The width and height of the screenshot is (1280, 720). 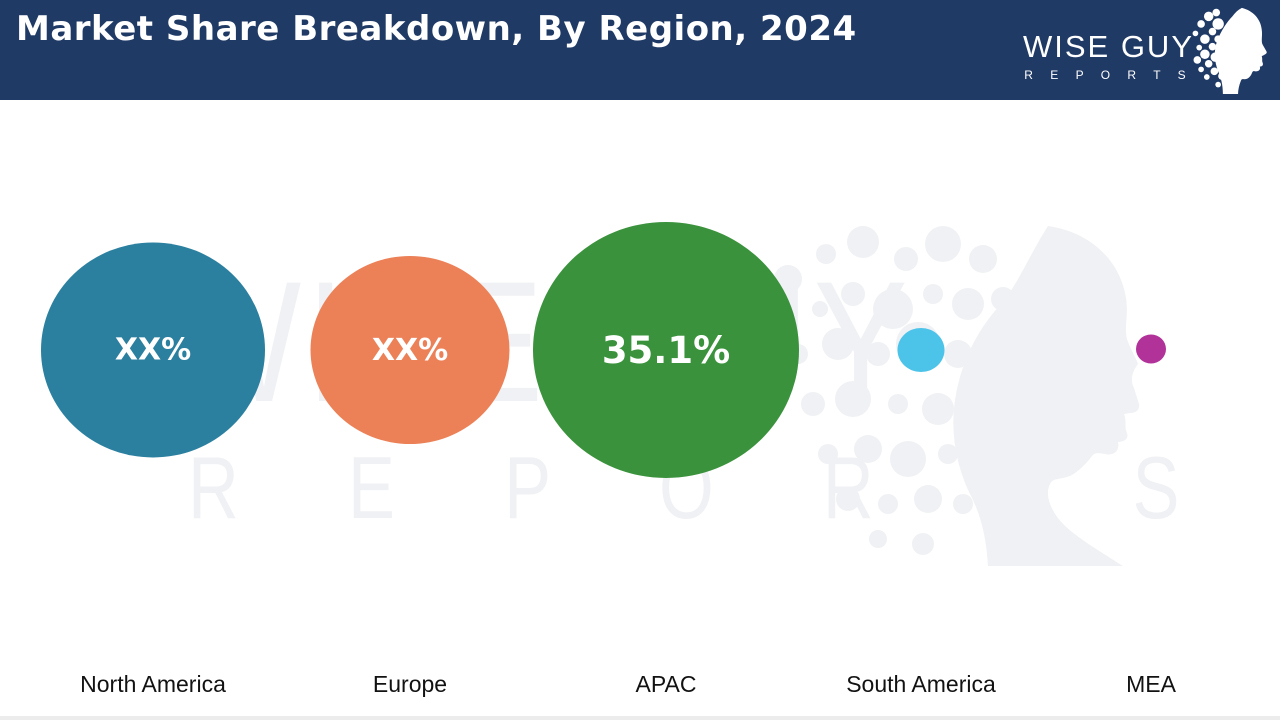 What do you see at coordinates (1230, 52) in the screenshot?
I see `wiseguy-face-icon` at bounding box center [1230, 52].